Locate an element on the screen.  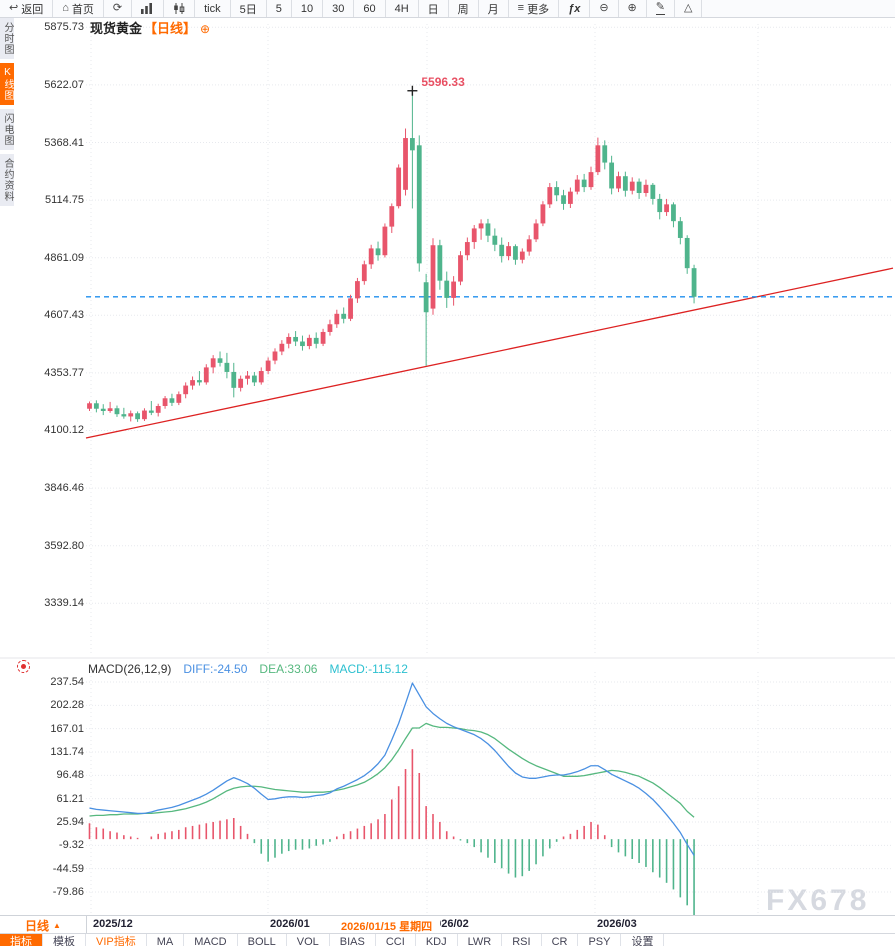
toolbar-item-back: ↩ 返回 is located at coordinates (27, 8).